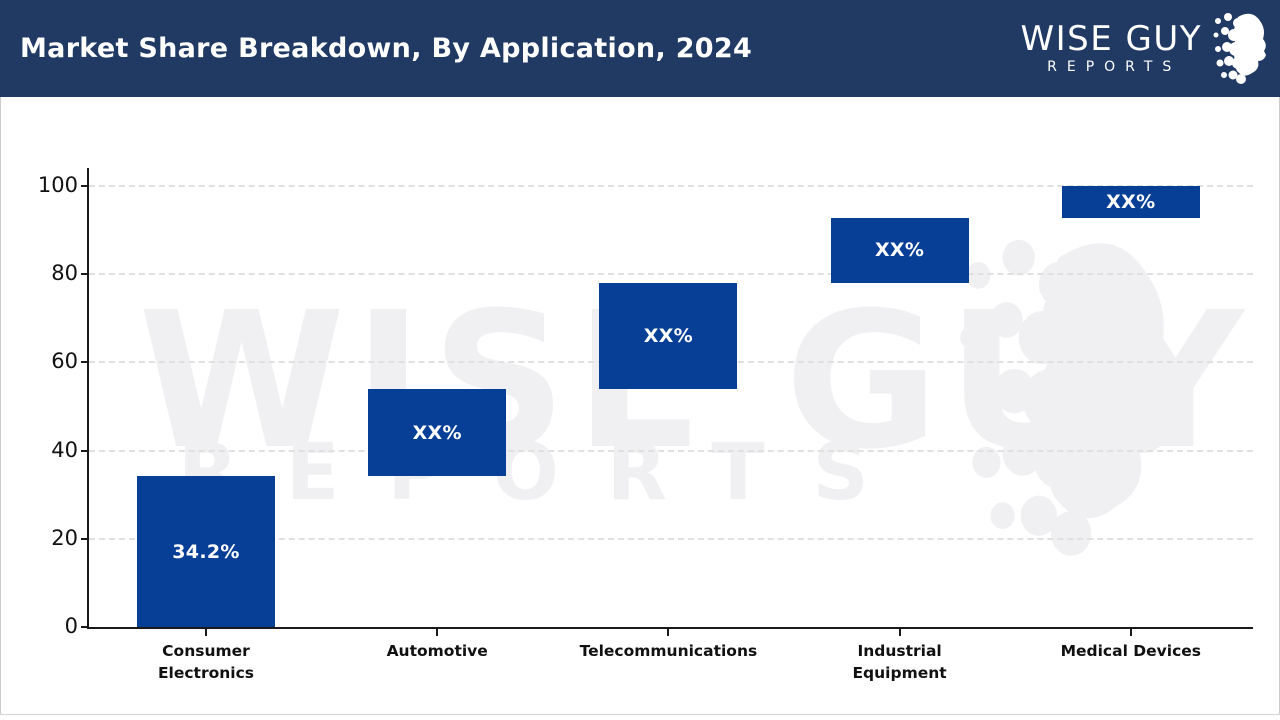 This screenshot has height=720, width=1280. I want to click on y-axis-line, so click(88, 398).